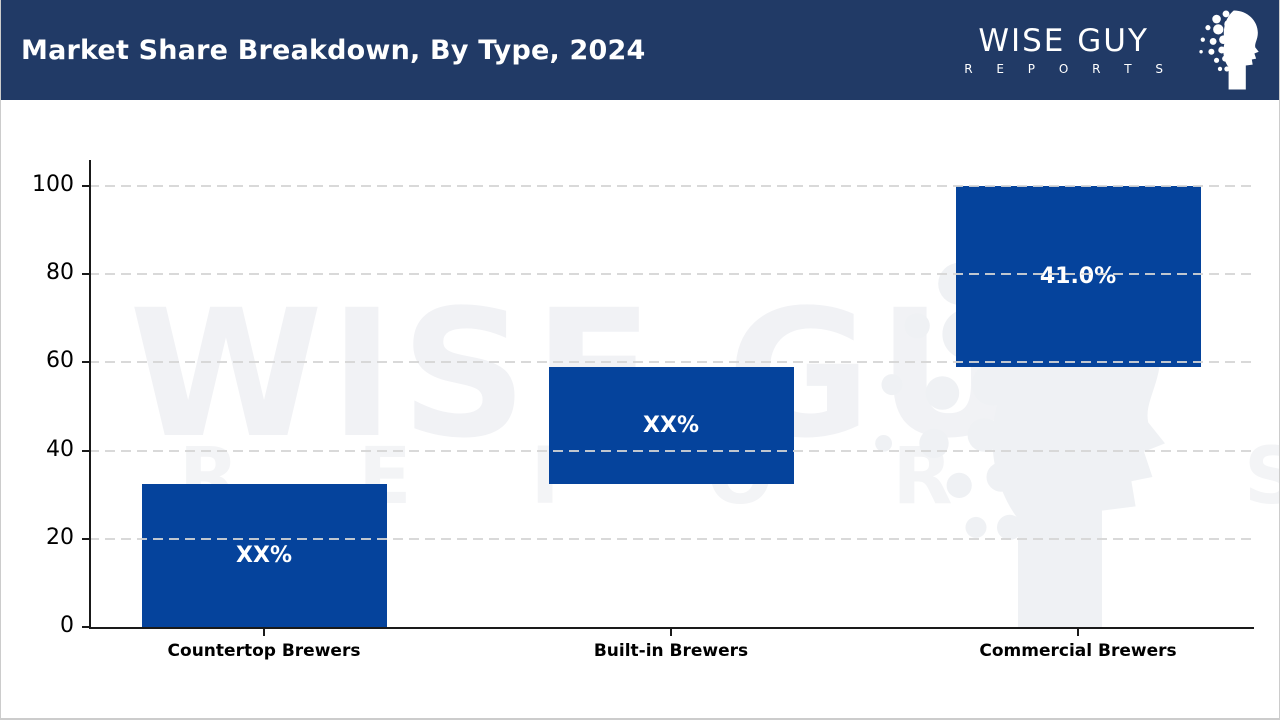 This screenshot has width=1280, height=720. Describe the element at coordinates (60, 361) in the screenshot. I see `y-tick-label-60: 60` at that location.